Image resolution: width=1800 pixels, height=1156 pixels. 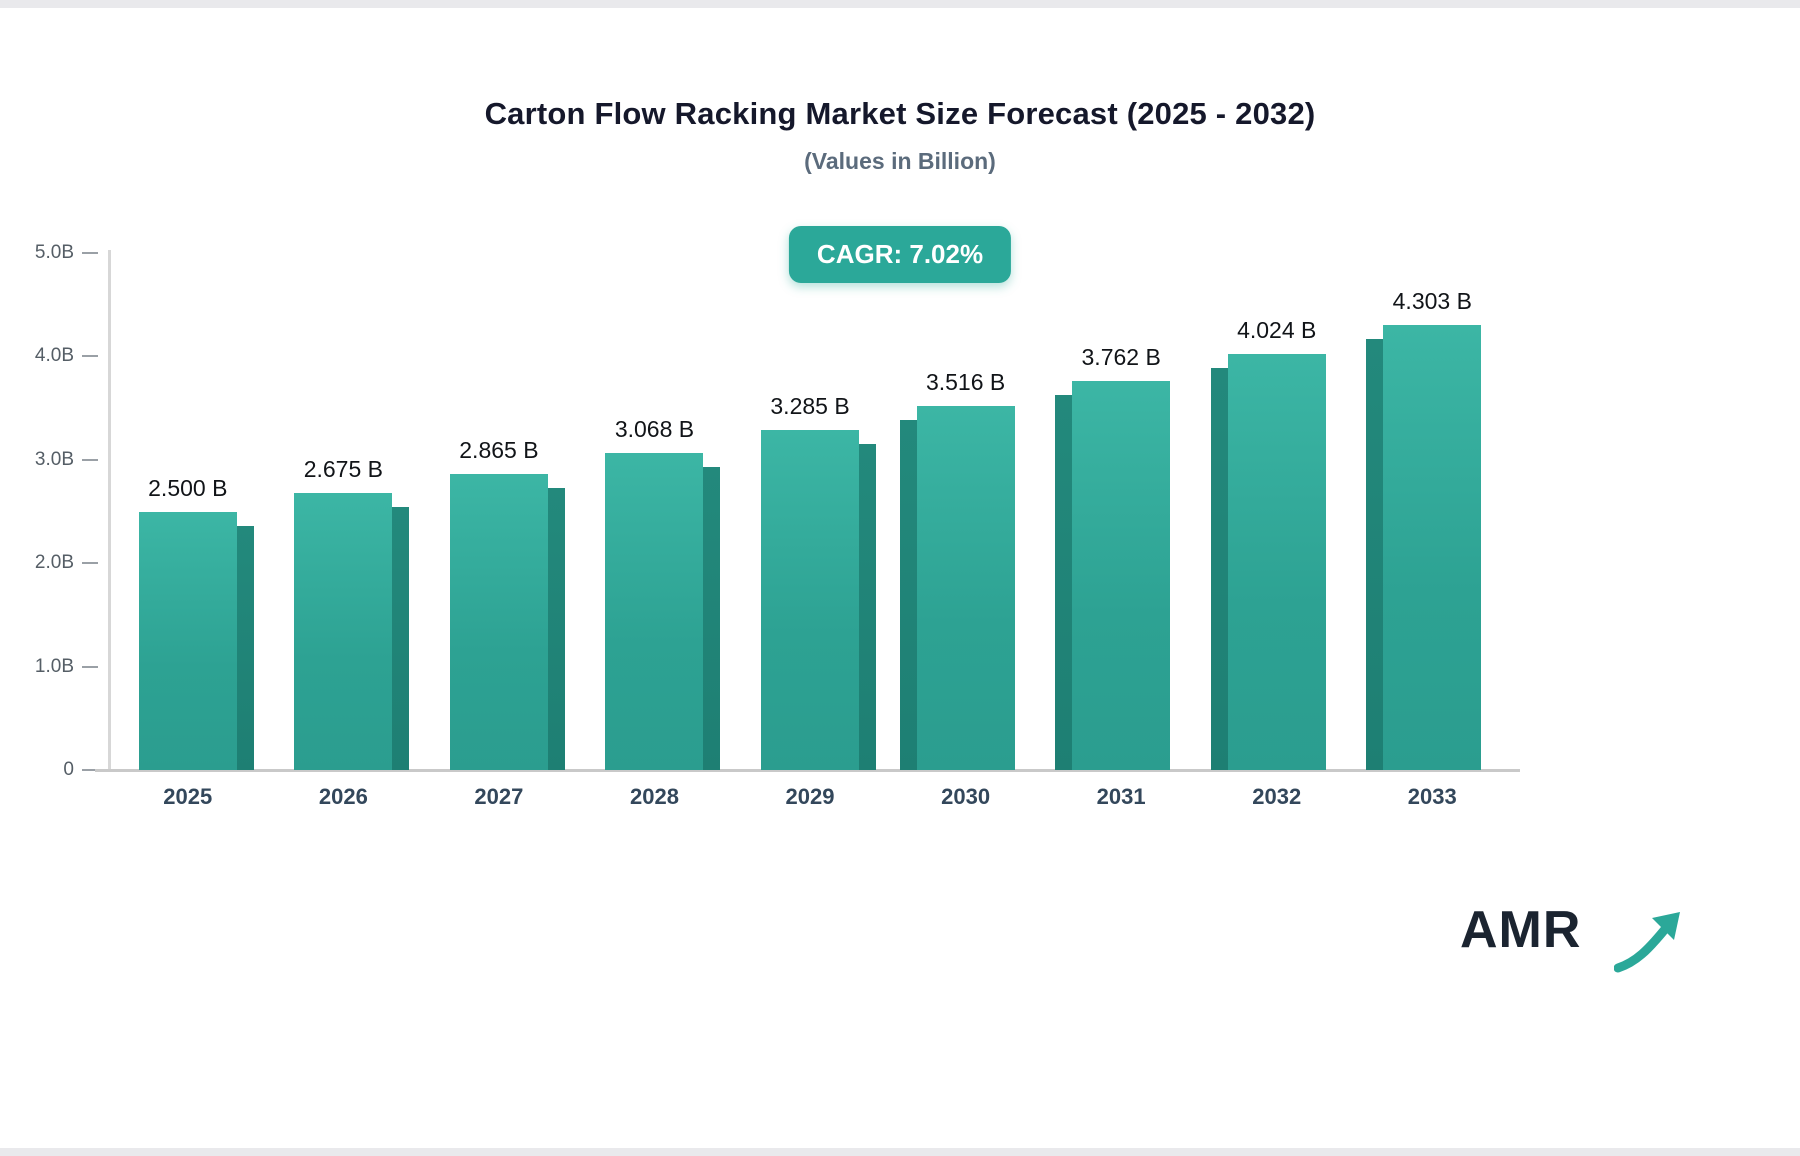 What do you see at coordinates (966, 796) in the screenshot?
I see `x-label-2030: 2030` at bounding box center [966, 796].